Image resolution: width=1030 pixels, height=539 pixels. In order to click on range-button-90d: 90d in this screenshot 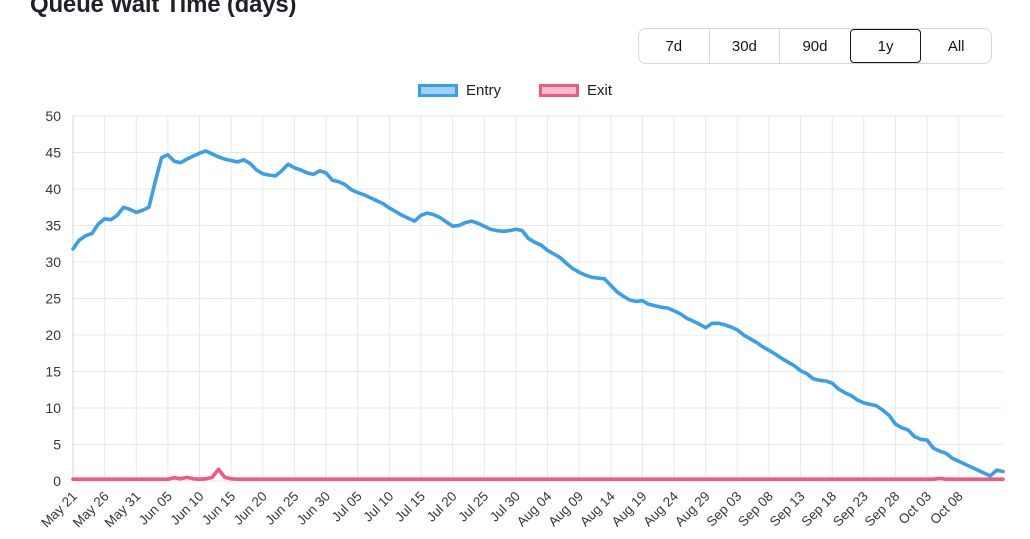, I will do `click(814, 46)`.